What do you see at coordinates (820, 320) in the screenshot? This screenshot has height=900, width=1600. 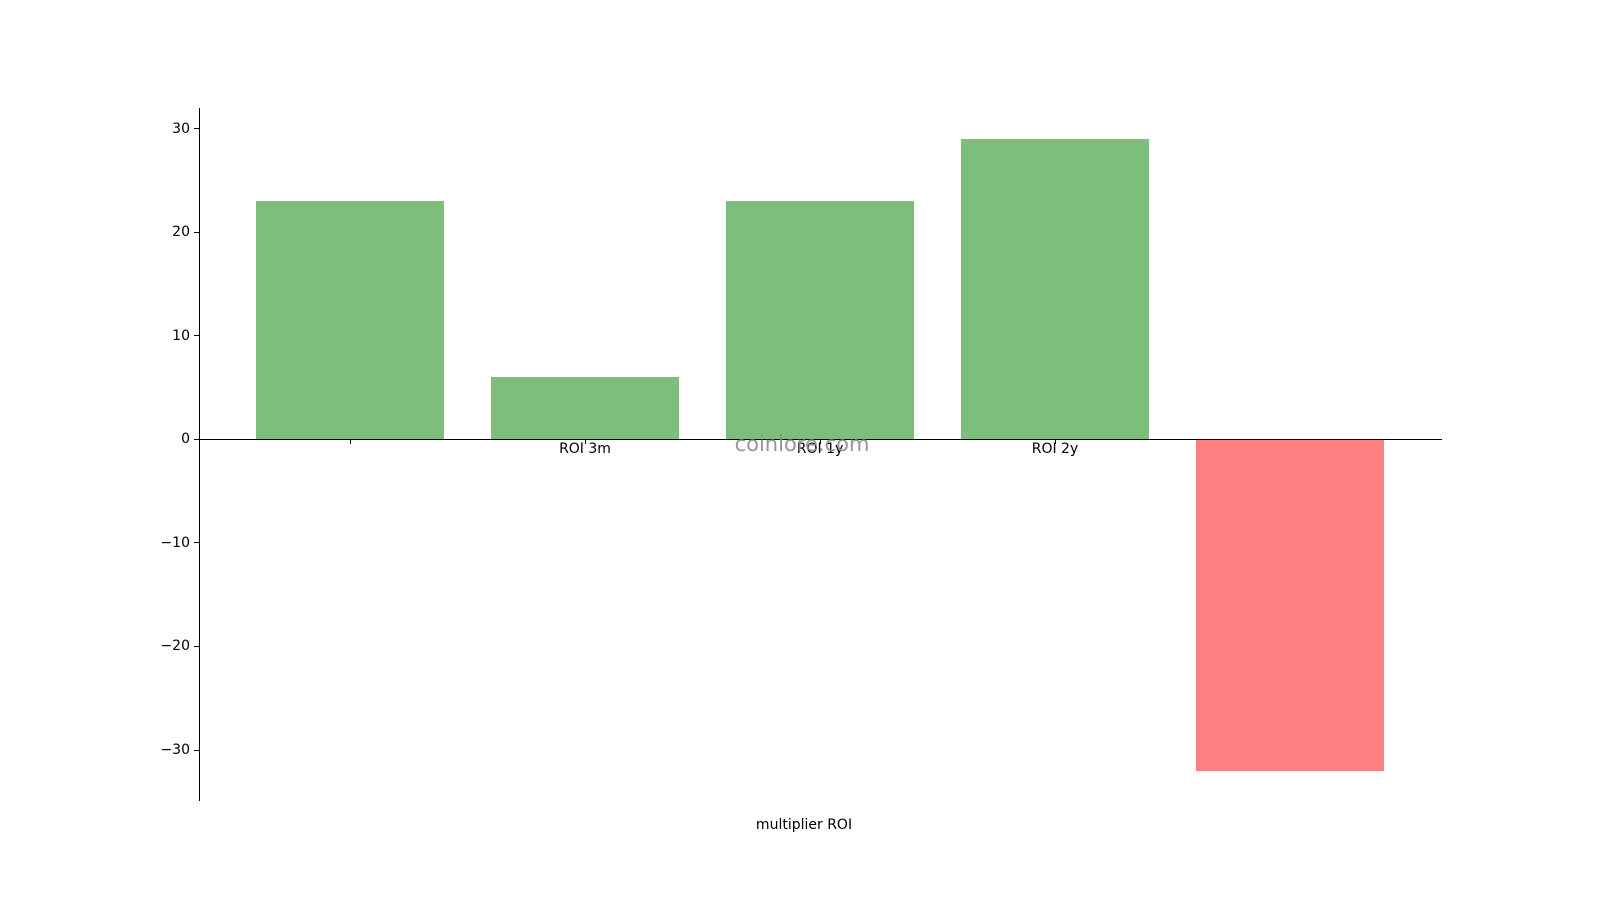 I see `bar-roi-1y` at bounding box center [820, 320].